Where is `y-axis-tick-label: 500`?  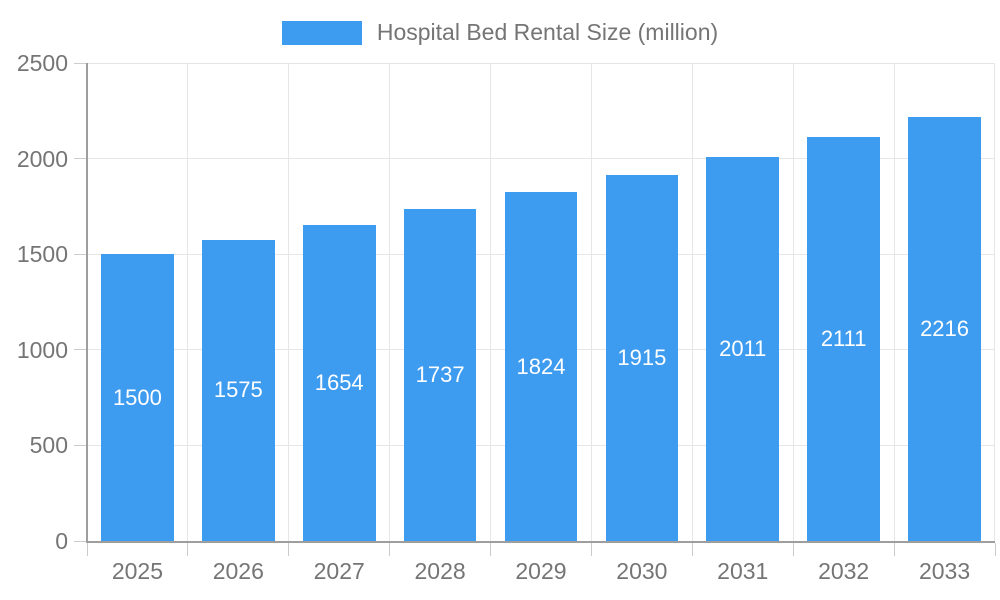 y-axis-tick-label: 500 is located at coordinates (48, 445).